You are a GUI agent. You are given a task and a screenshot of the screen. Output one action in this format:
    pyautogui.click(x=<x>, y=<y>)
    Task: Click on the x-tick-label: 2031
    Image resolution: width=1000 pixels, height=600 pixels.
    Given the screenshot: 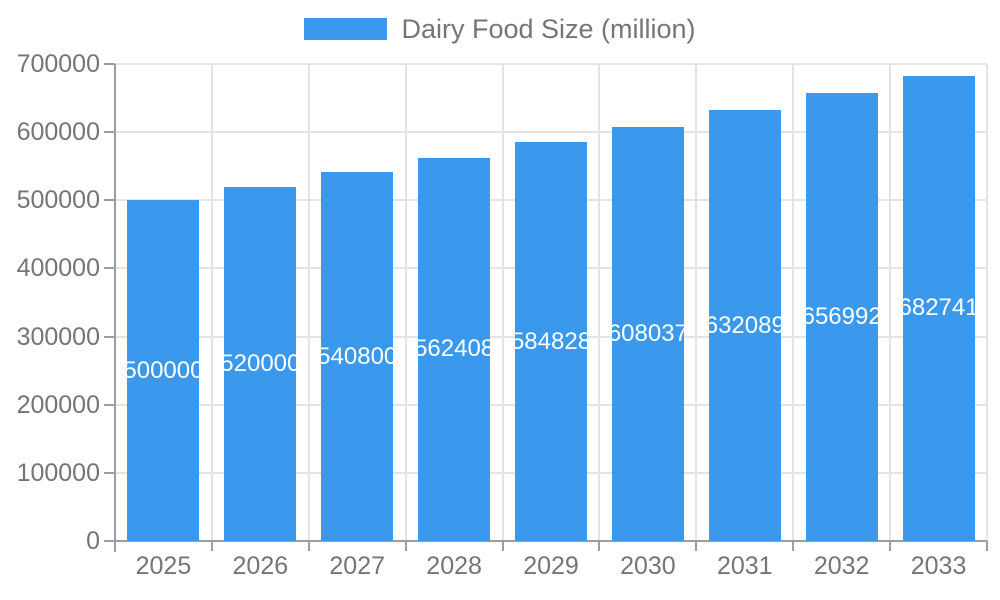 What is the action you would take?
    pyautogui.click(x=744, y=566)
    